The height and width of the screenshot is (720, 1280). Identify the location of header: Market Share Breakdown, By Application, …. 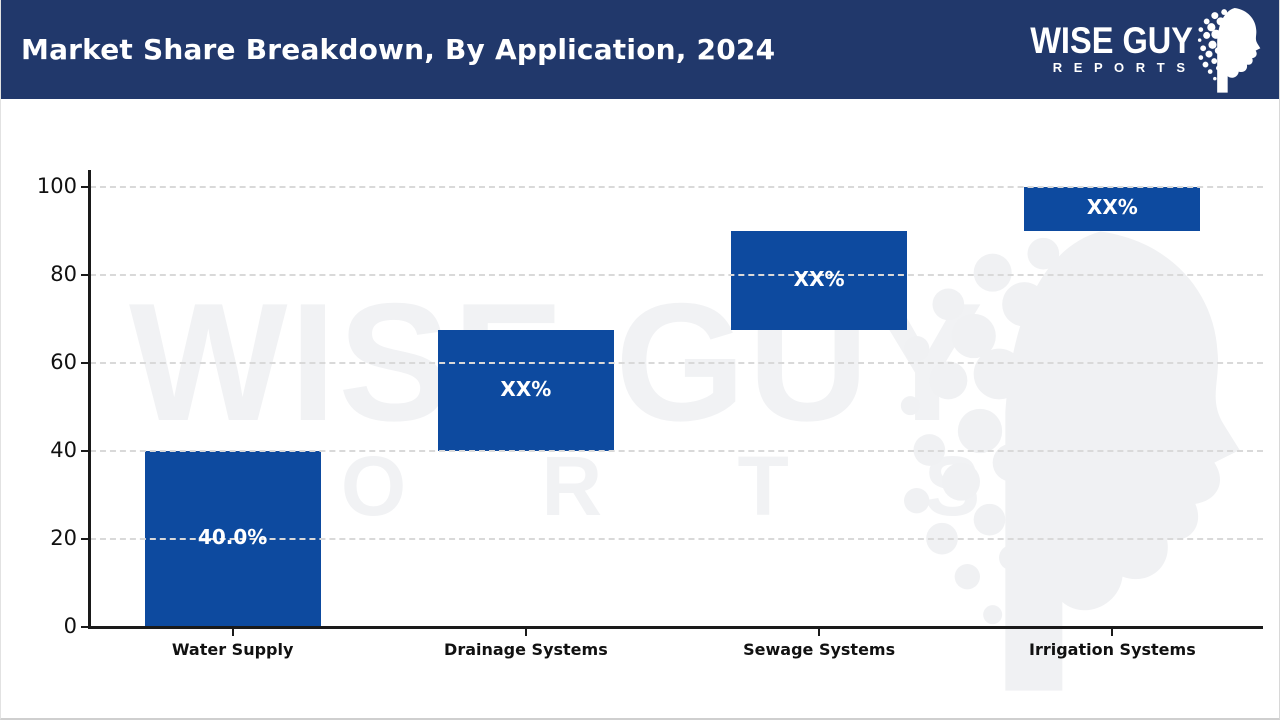
(640, 49).